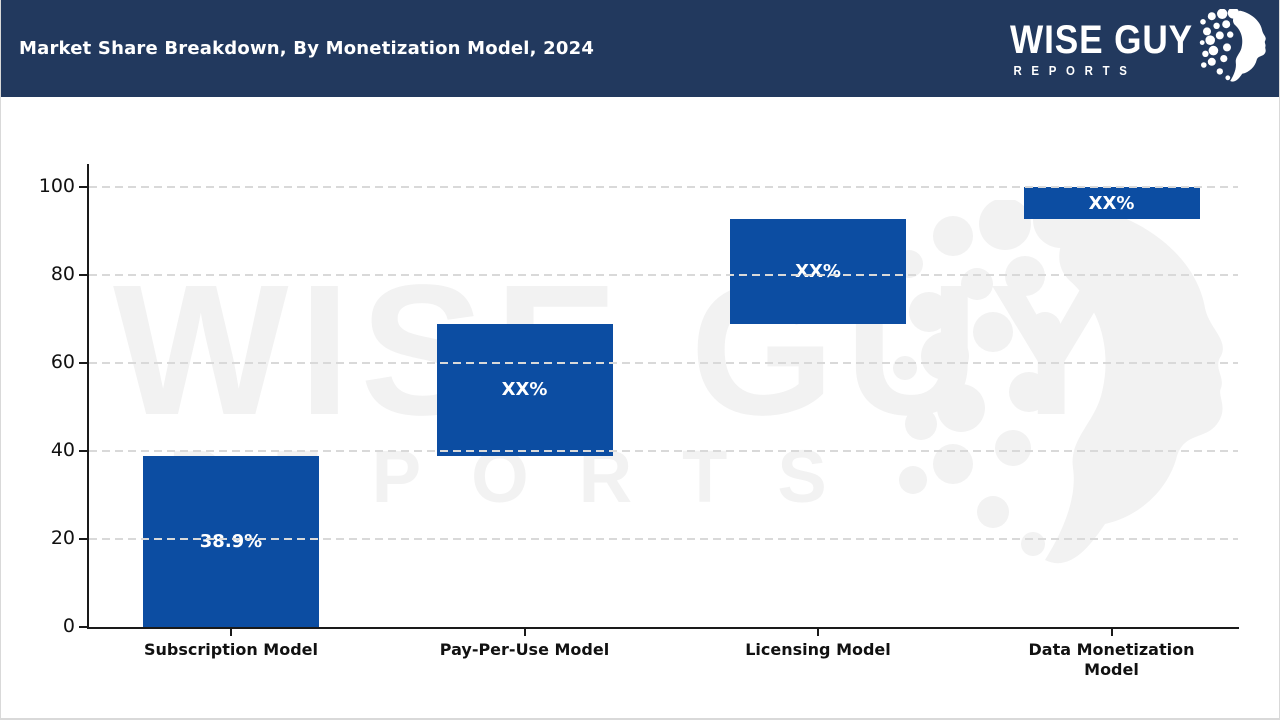  Describe the element at coordinates (62, 450) in the screenshot. I see `y-tick-label: 40` at that location.